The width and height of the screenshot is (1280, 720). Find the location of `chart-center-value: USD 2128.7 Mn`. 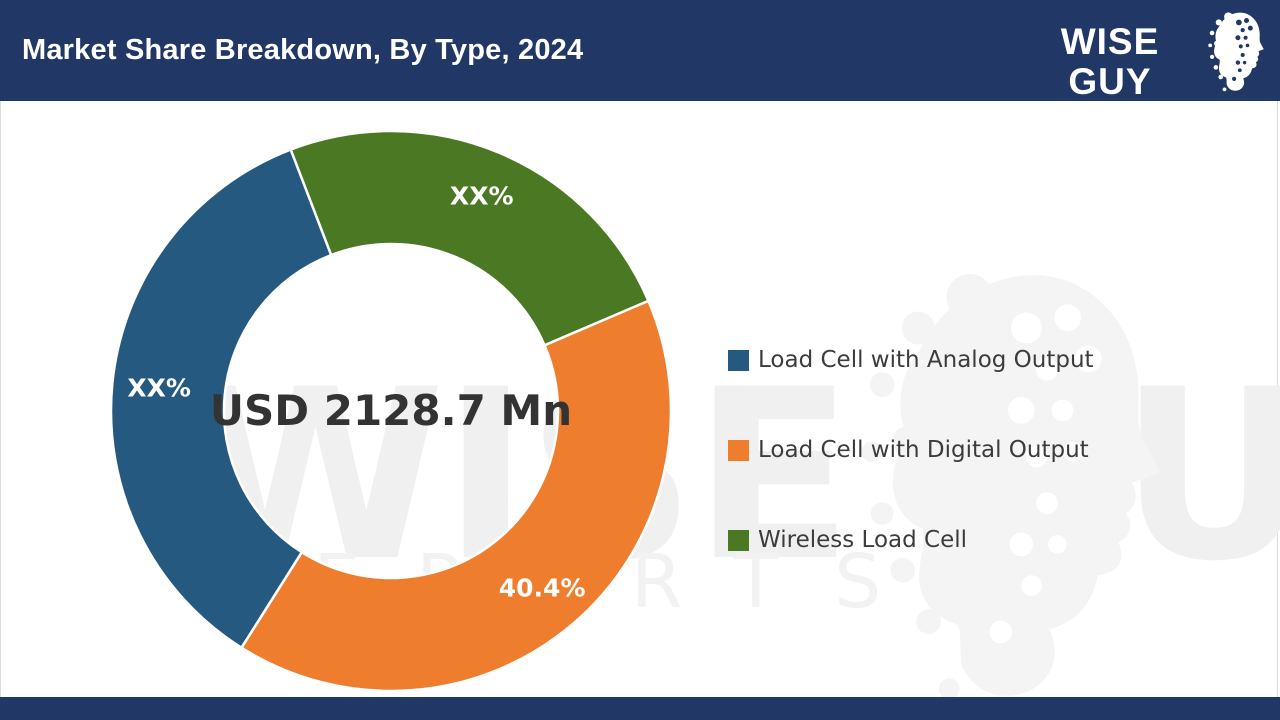

chart-center-value: USD 2128.7 Mn is located at coordinates (391, 410).